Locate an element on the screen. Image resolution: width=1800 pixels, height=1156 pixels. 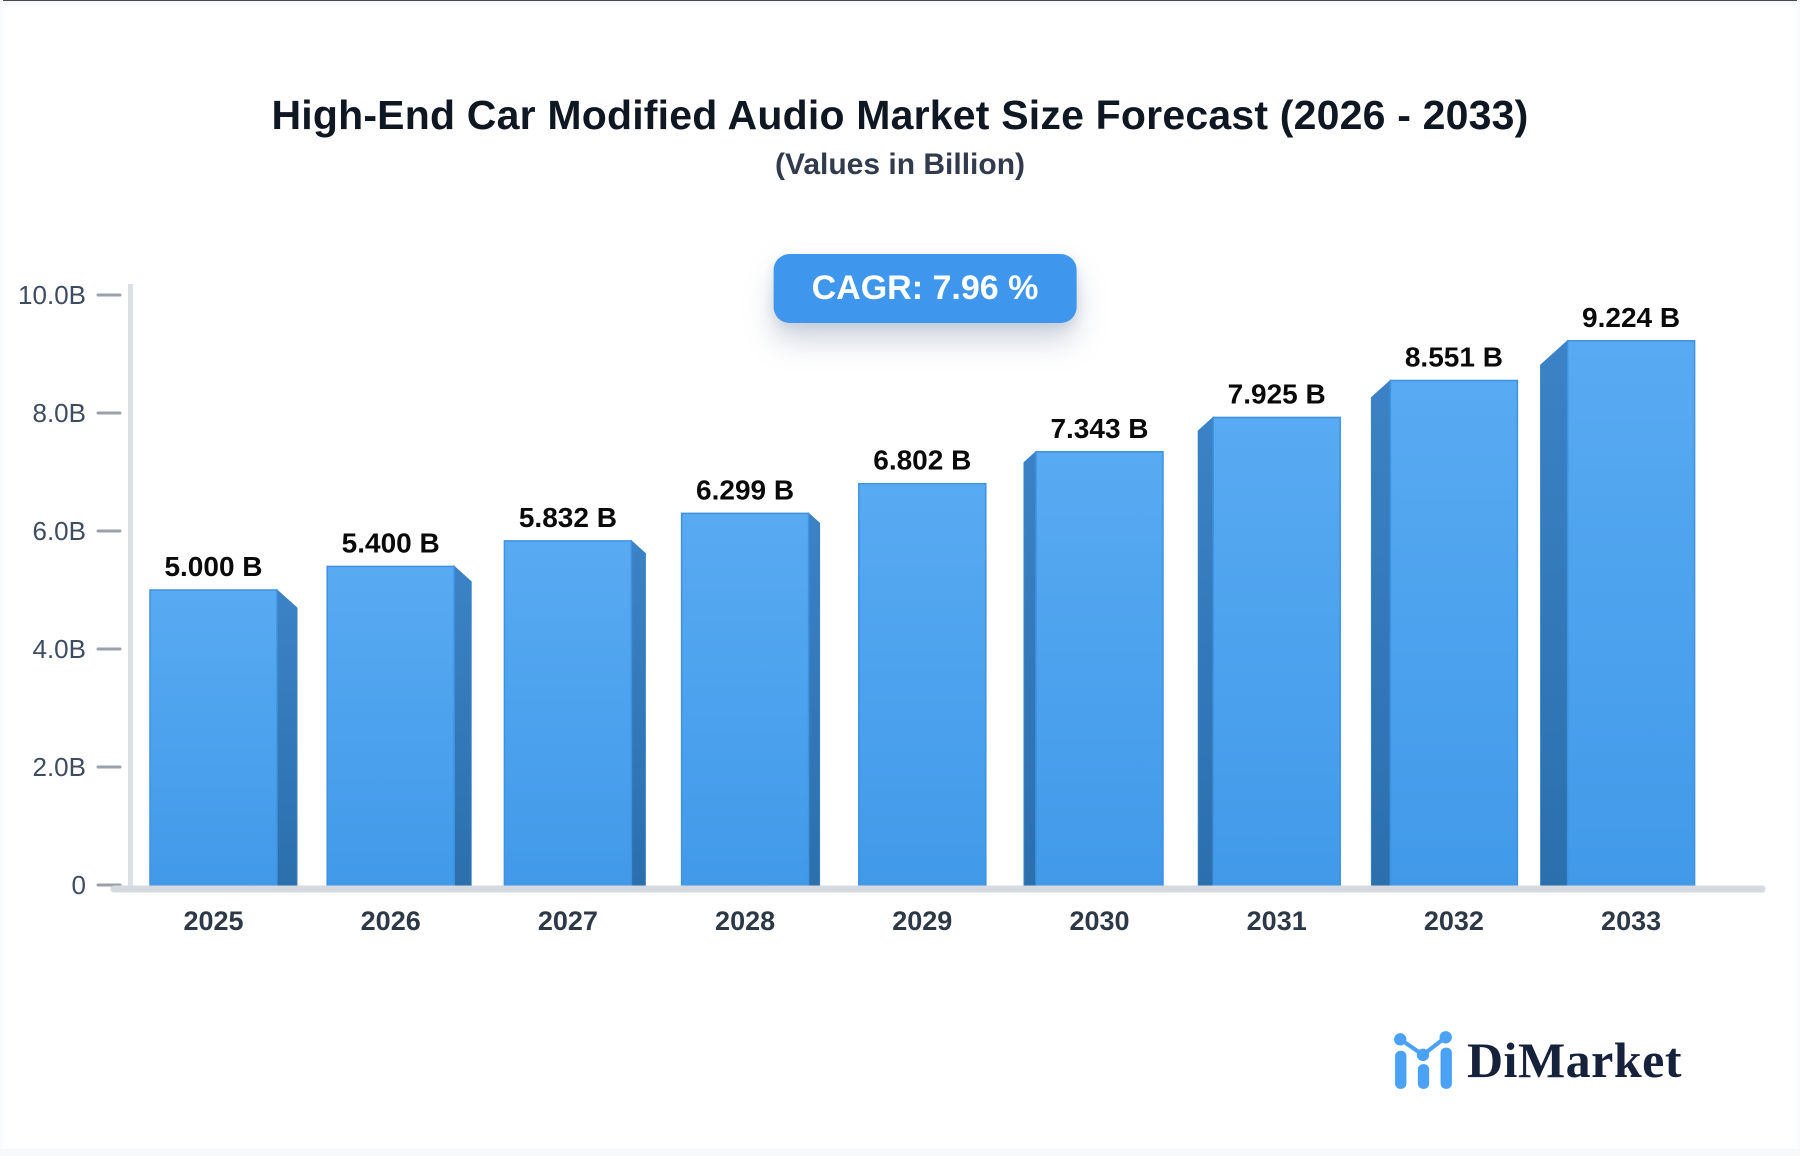
window-top-edge is located at coordinates (900, 3).